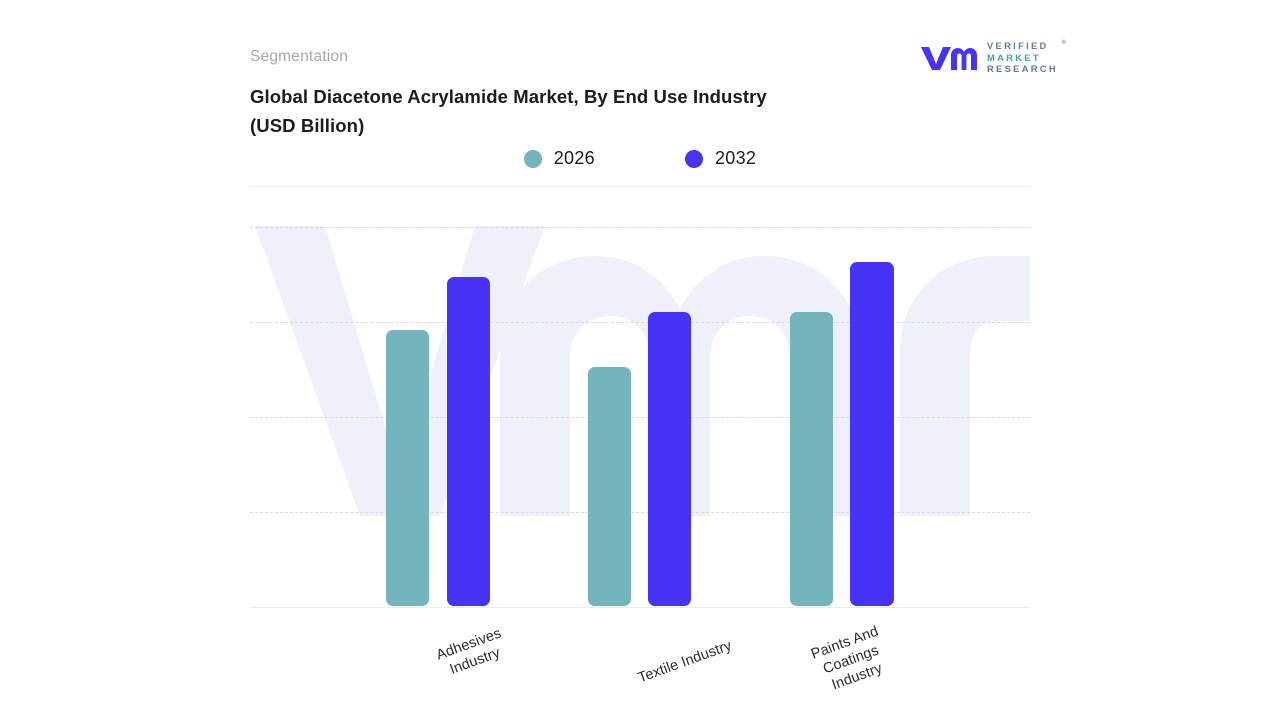 Image resolution: width=1280 pixels, height=720 pixels. Describe the element at coordinates (299, 56) in the screenshot. I see `segmentation-label: Segmentation` at that location.